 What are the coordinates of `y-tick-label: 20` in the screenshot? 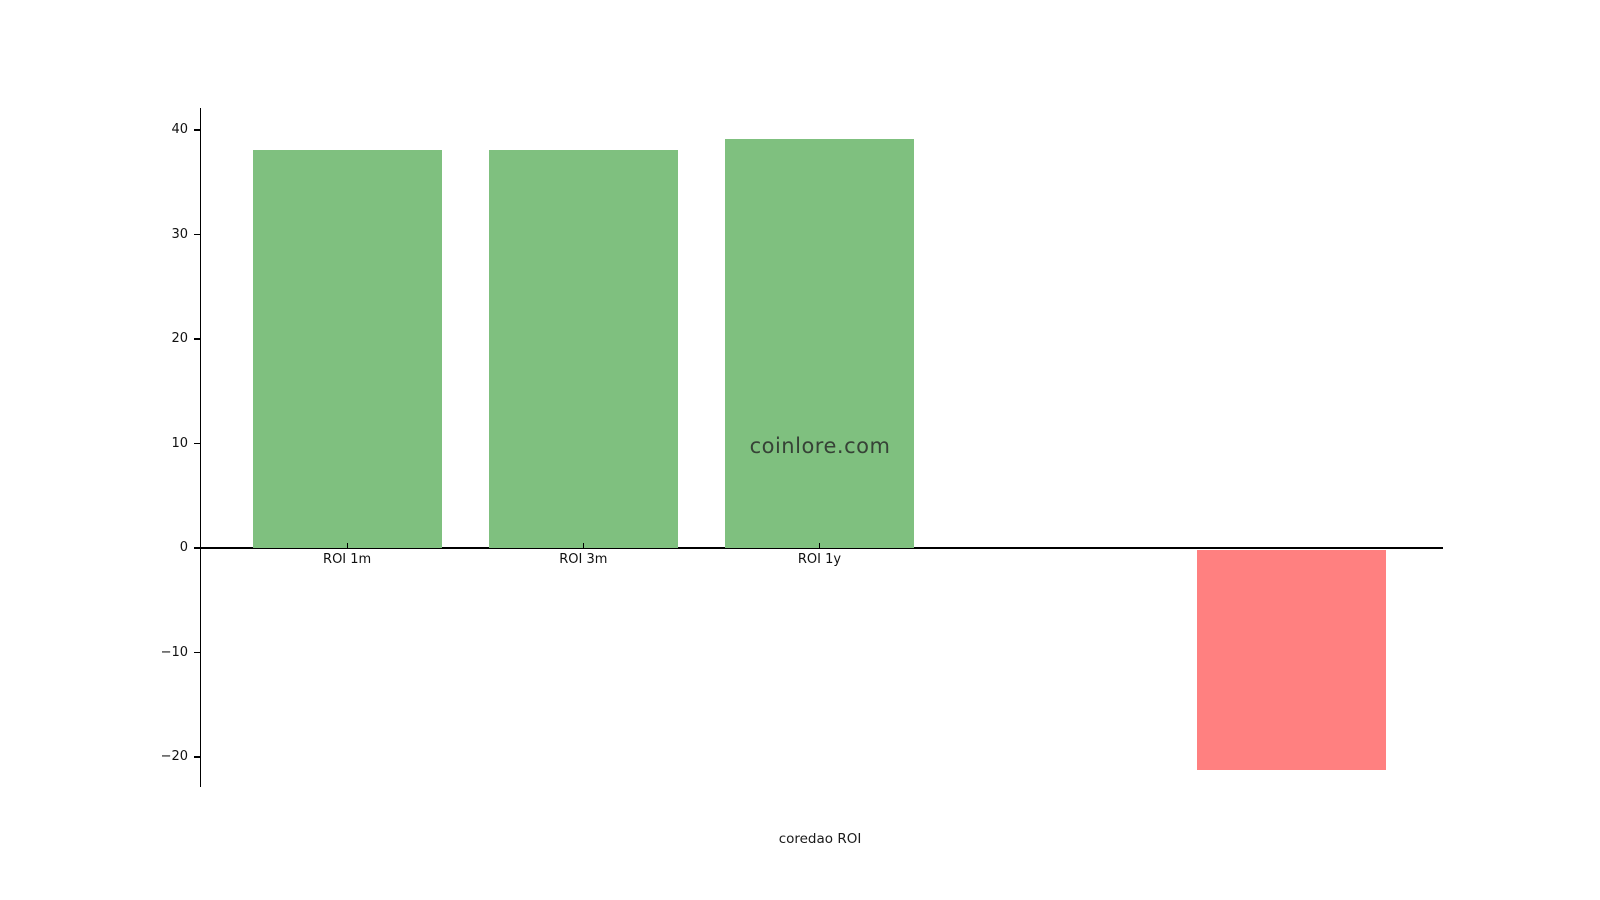 It's located at (179, 338).